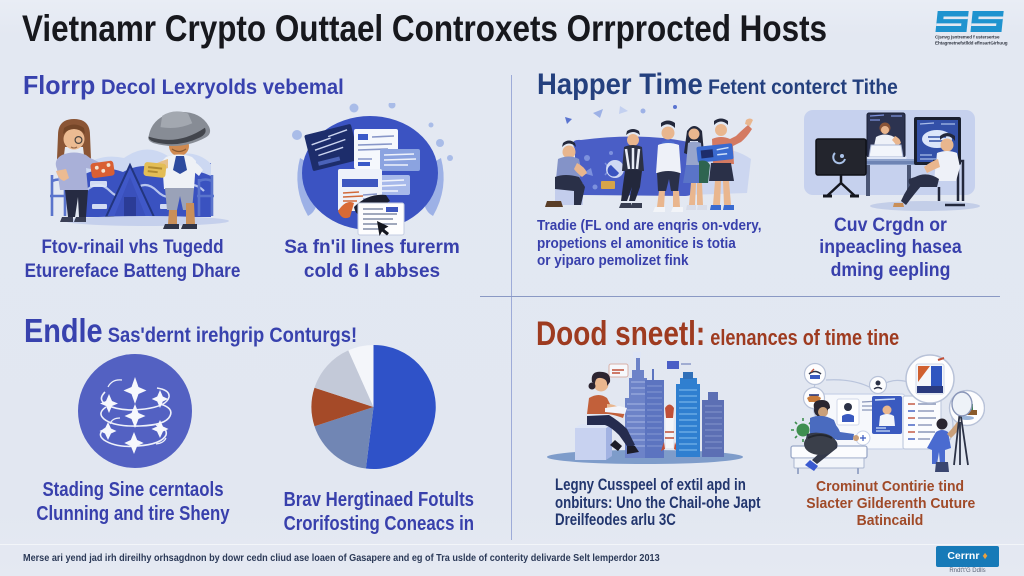 This screenshot has height=576, width=1024. Describe the element at coordinates (967, 37) in the screenshot. I see `svg-text: Cjsnvg jsntremed f ustersertse` at that location.